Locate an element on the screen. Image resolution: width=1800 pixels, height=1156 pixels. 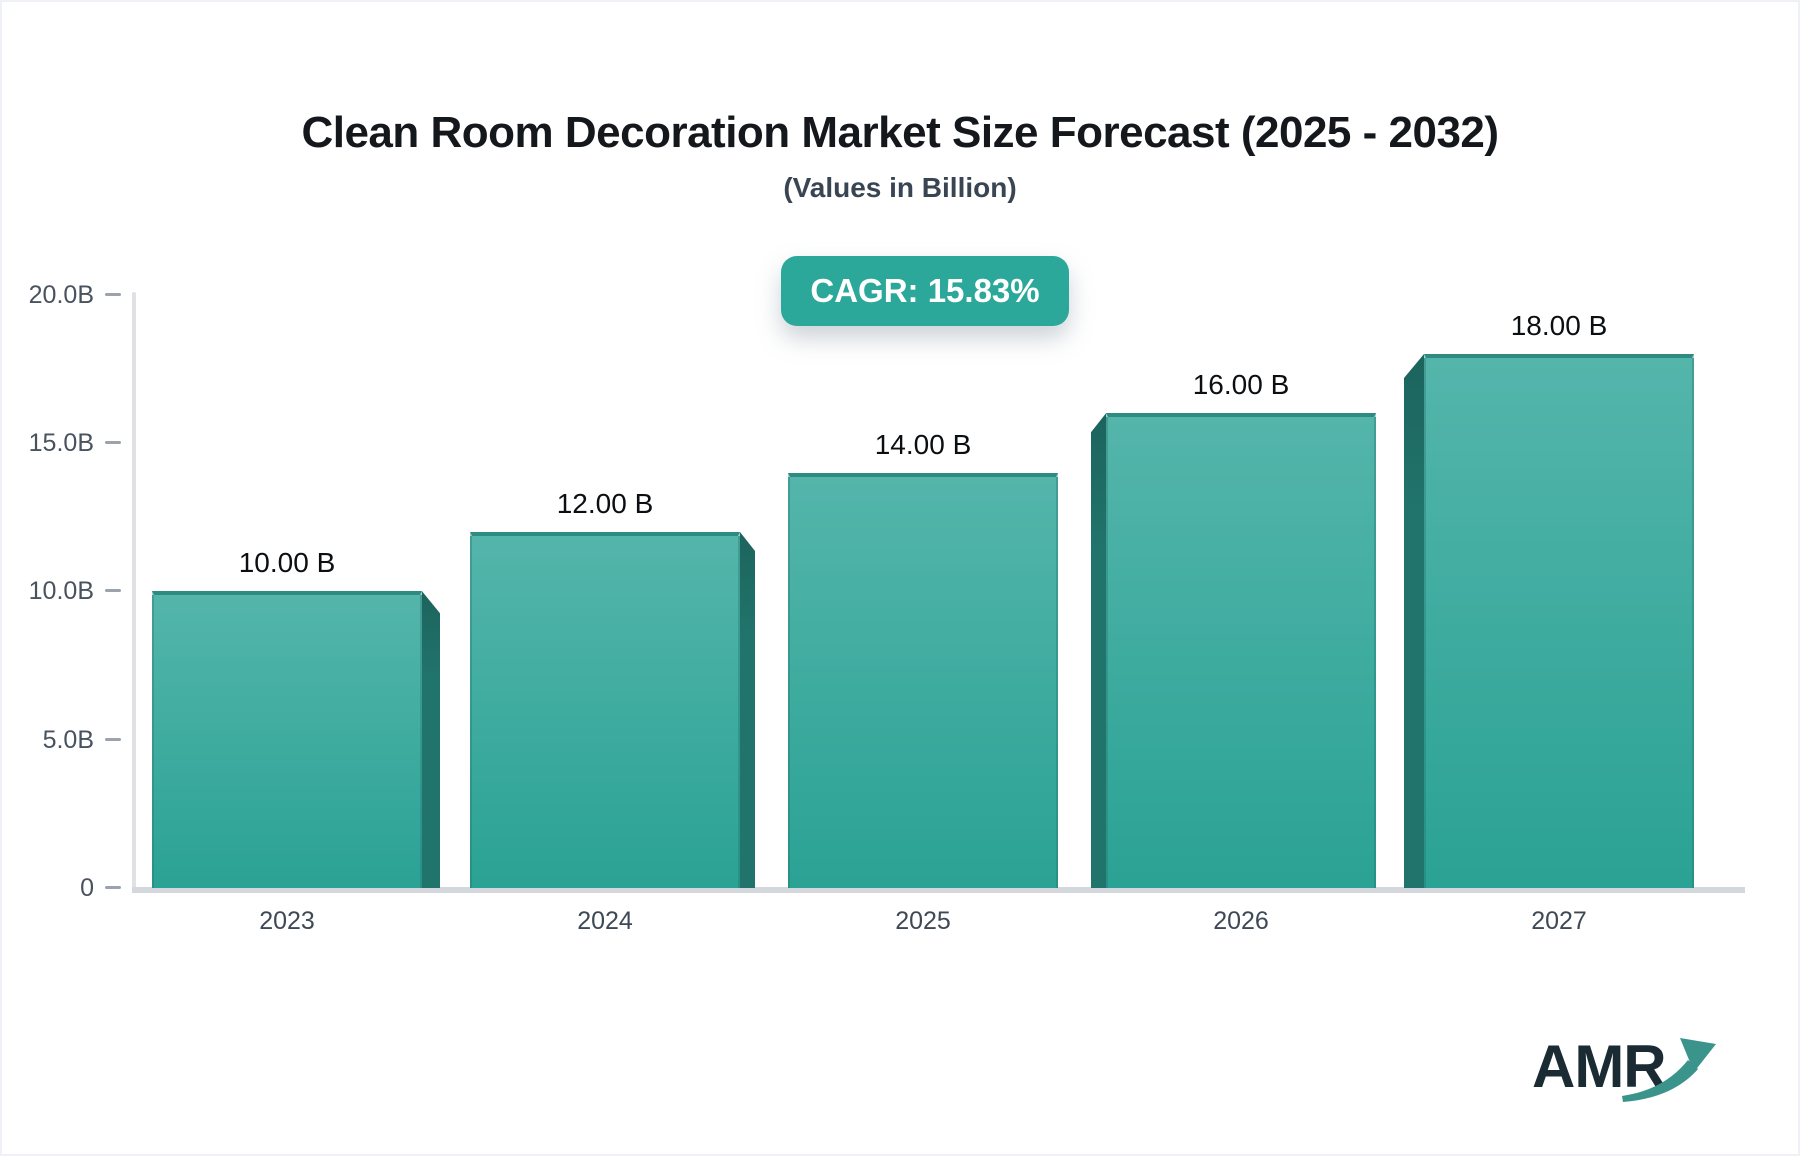
bar-2026 is located at coordinates (1241, 650).